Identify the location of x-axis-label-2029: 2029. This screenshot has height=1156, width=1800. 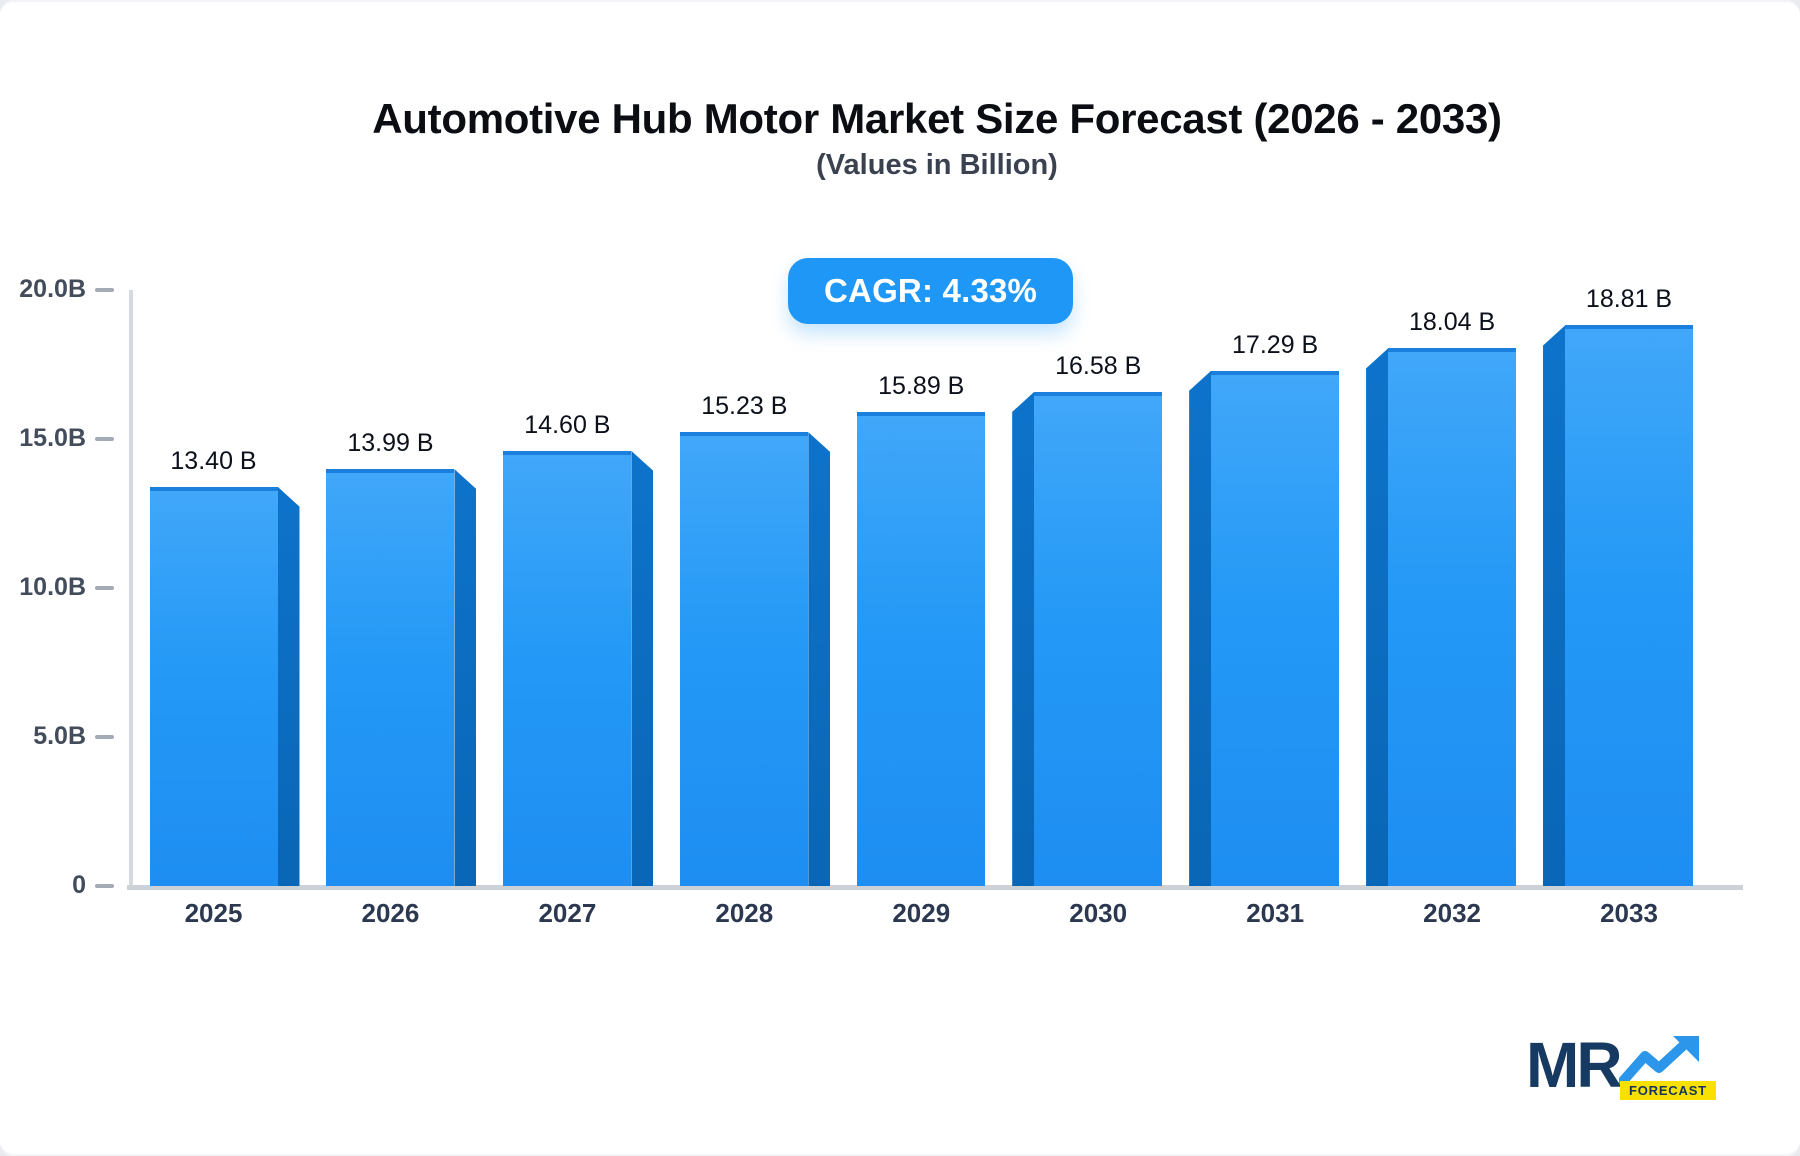
(921, 913).